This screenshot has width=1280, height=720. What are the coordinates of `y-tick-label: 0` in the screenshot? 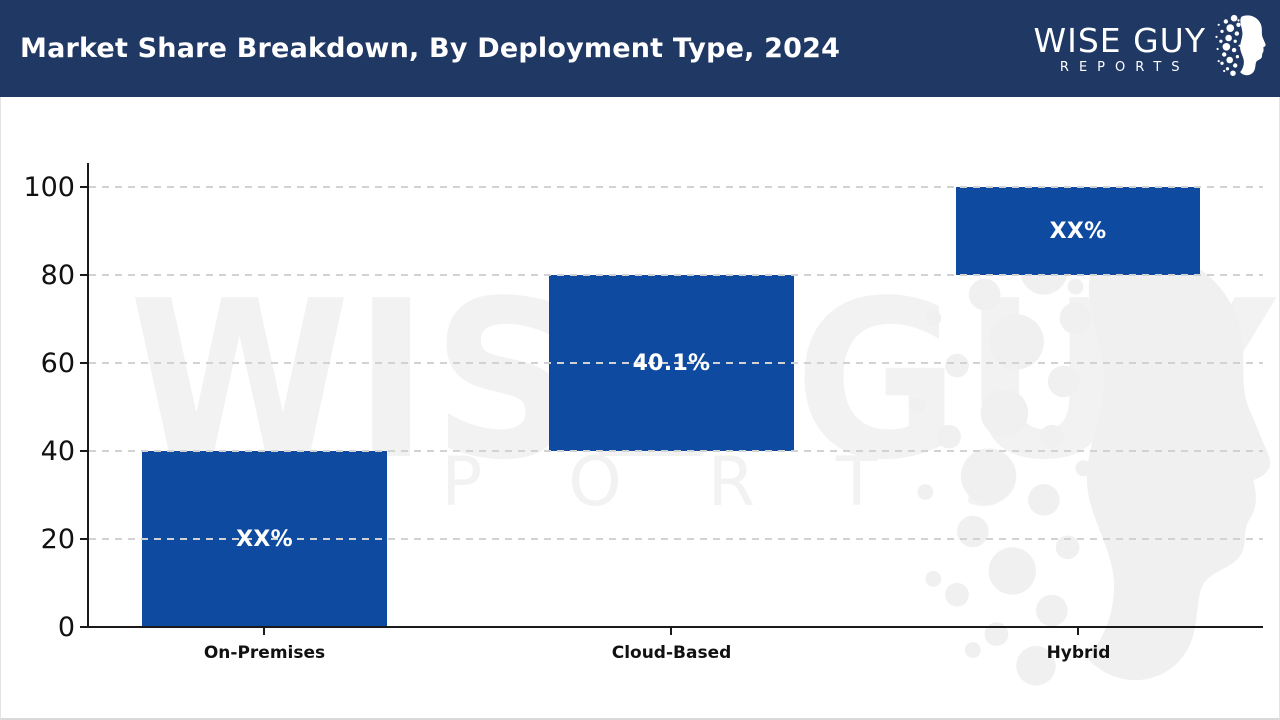 It's located at (66, 627).